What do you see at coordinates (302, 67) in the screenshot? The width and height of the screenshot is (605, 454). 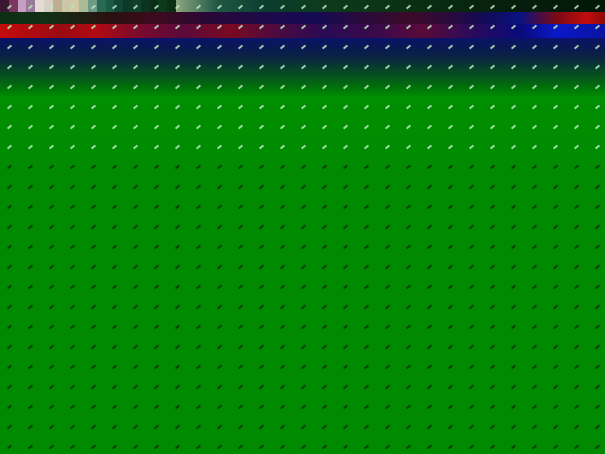 I see `navy-to-green-gradient` at bounding box center [302, 67].